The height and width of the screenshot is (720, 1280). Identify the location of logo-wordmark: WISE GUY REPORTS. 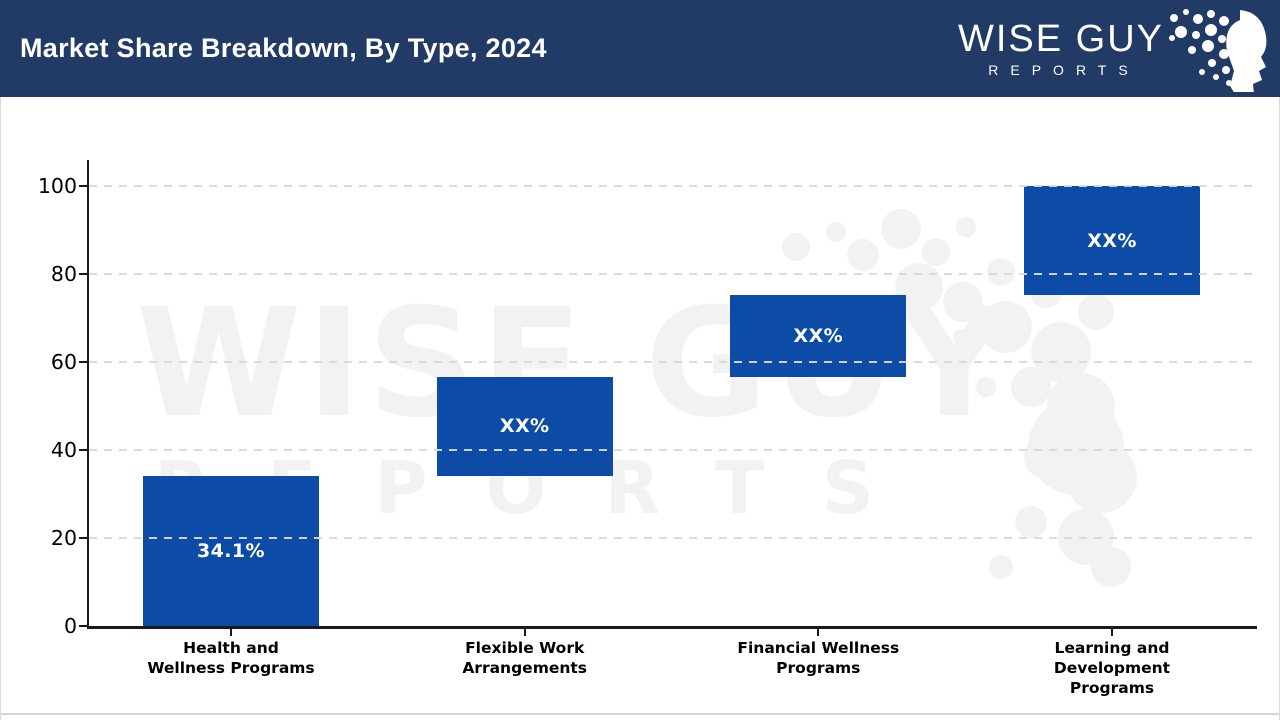
(1061, 48).